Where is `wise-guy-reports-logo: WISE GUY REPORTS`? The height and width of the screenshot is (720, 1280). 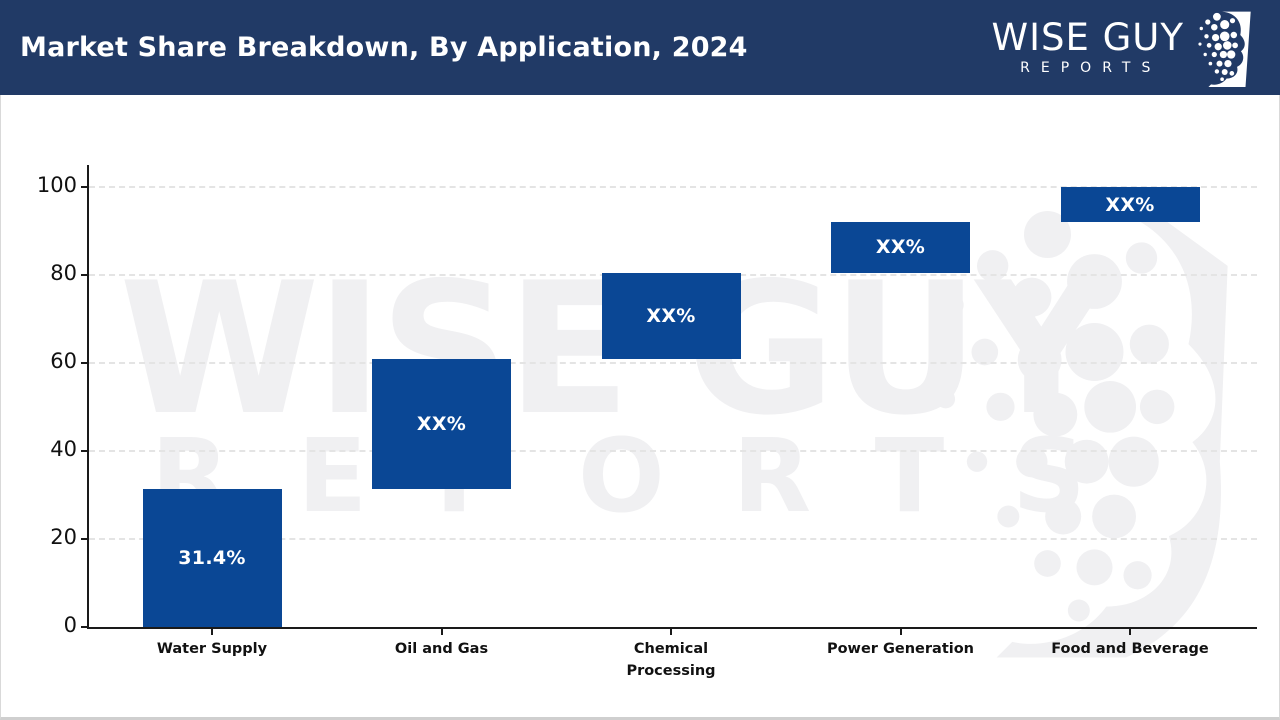
wise-guy-reports-logo: WISE GUY REPORTS is located at coordinates (1122, 48).